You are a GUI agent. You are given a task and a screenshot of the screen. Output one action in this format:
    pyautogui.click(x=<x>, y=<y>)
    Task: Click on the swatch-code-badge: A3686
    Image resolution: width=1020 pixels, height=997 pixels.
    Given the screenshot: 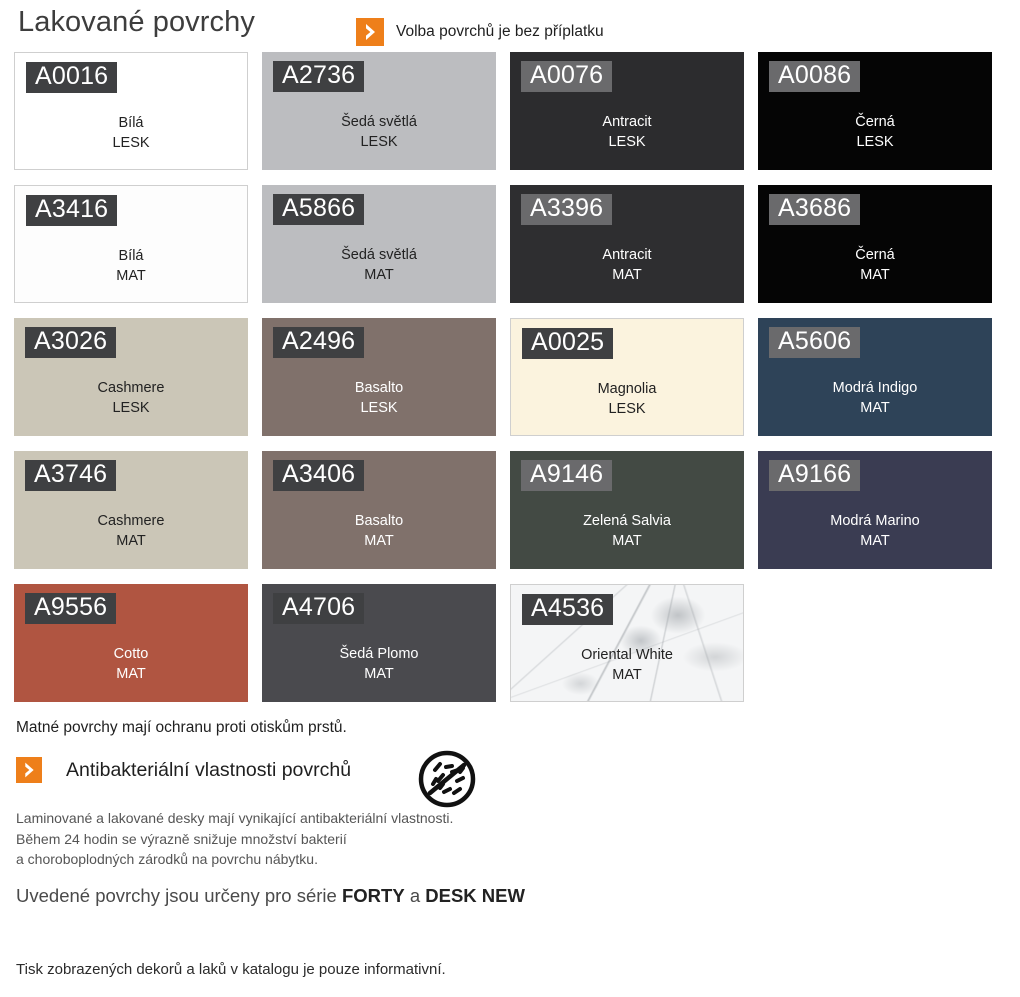 What is the action you would take?
    pyautogui.click(x=815, y=209)
    